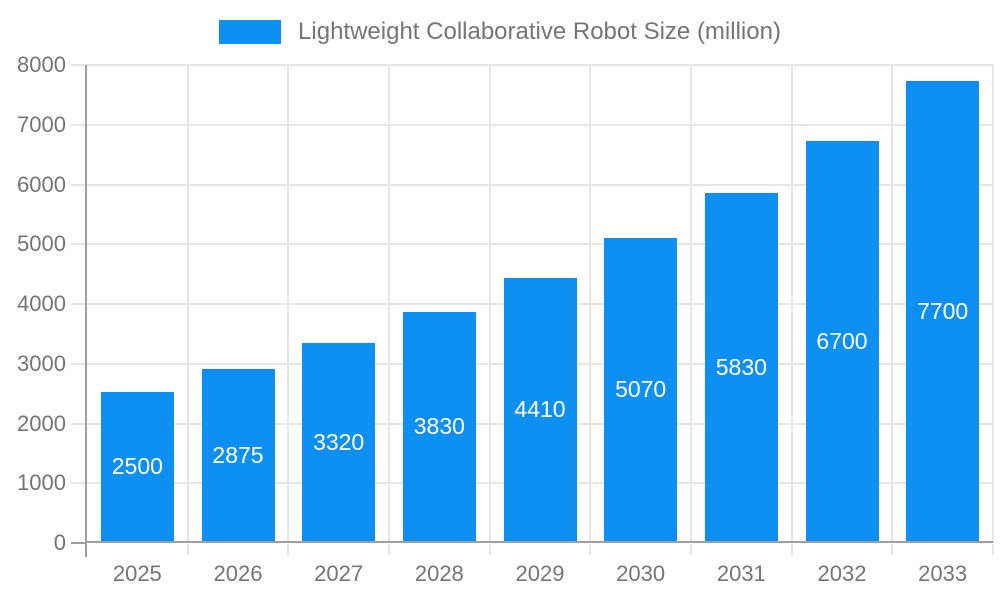  Describe the element at coordinates (943, 573) in the screenshot. I see `x-axis-label: 2033` at that location.